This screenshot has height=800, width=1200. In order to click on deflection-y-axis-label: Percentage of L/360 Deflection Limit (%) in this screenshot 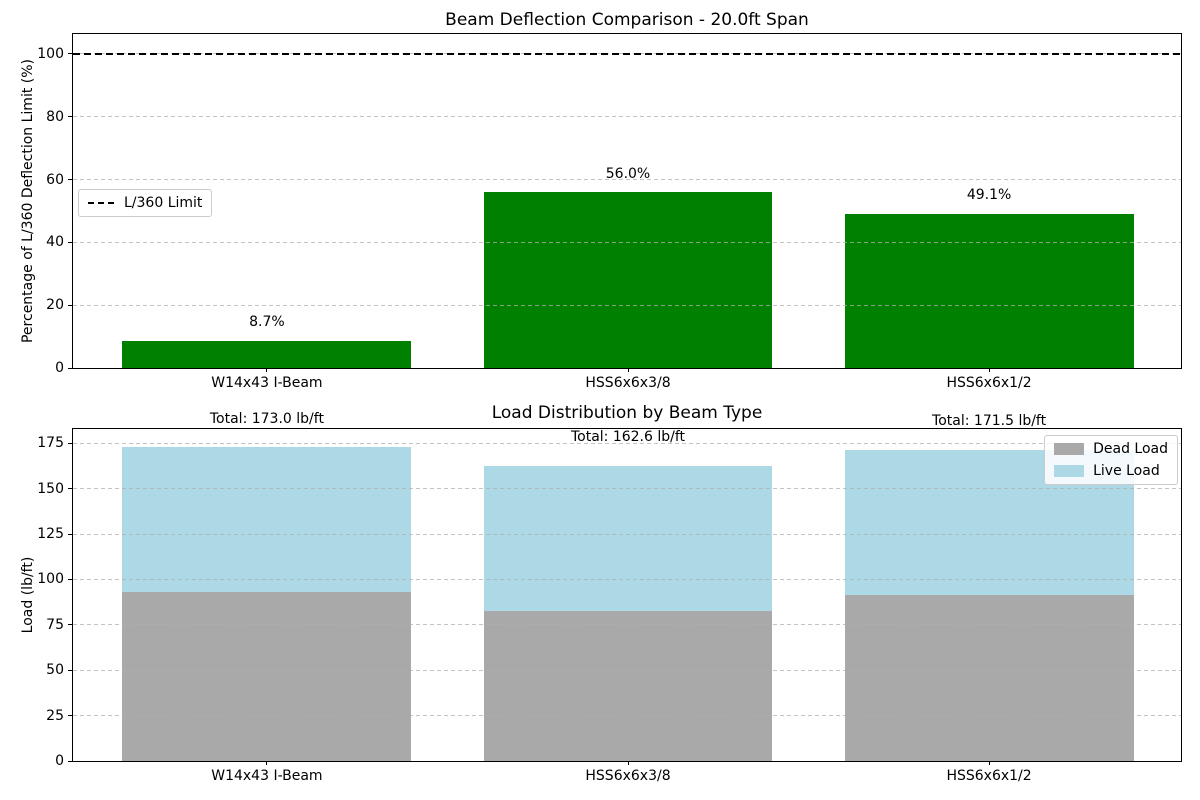, I will do `click(28, 201)`.